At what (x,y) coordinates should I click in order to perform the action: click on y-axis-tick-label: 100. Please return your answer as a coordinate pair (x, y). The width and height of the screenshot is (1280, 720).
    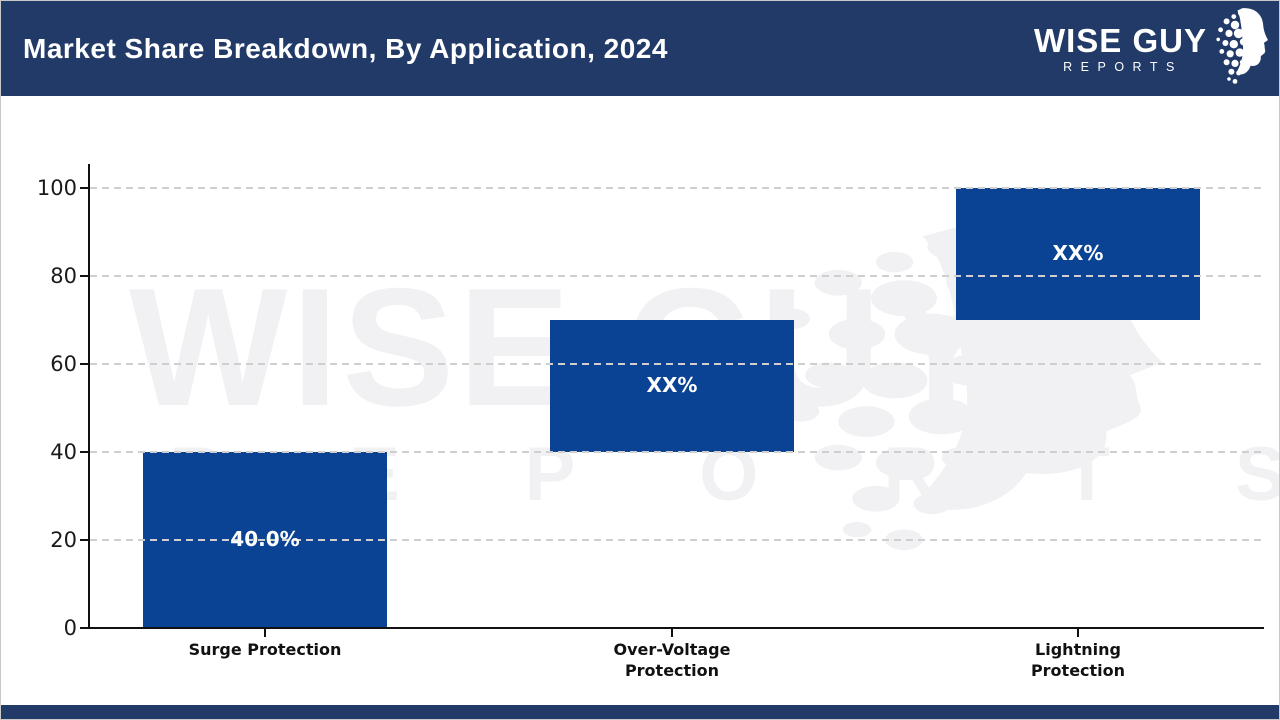
    Looking at the image, I should click on (56, 188).